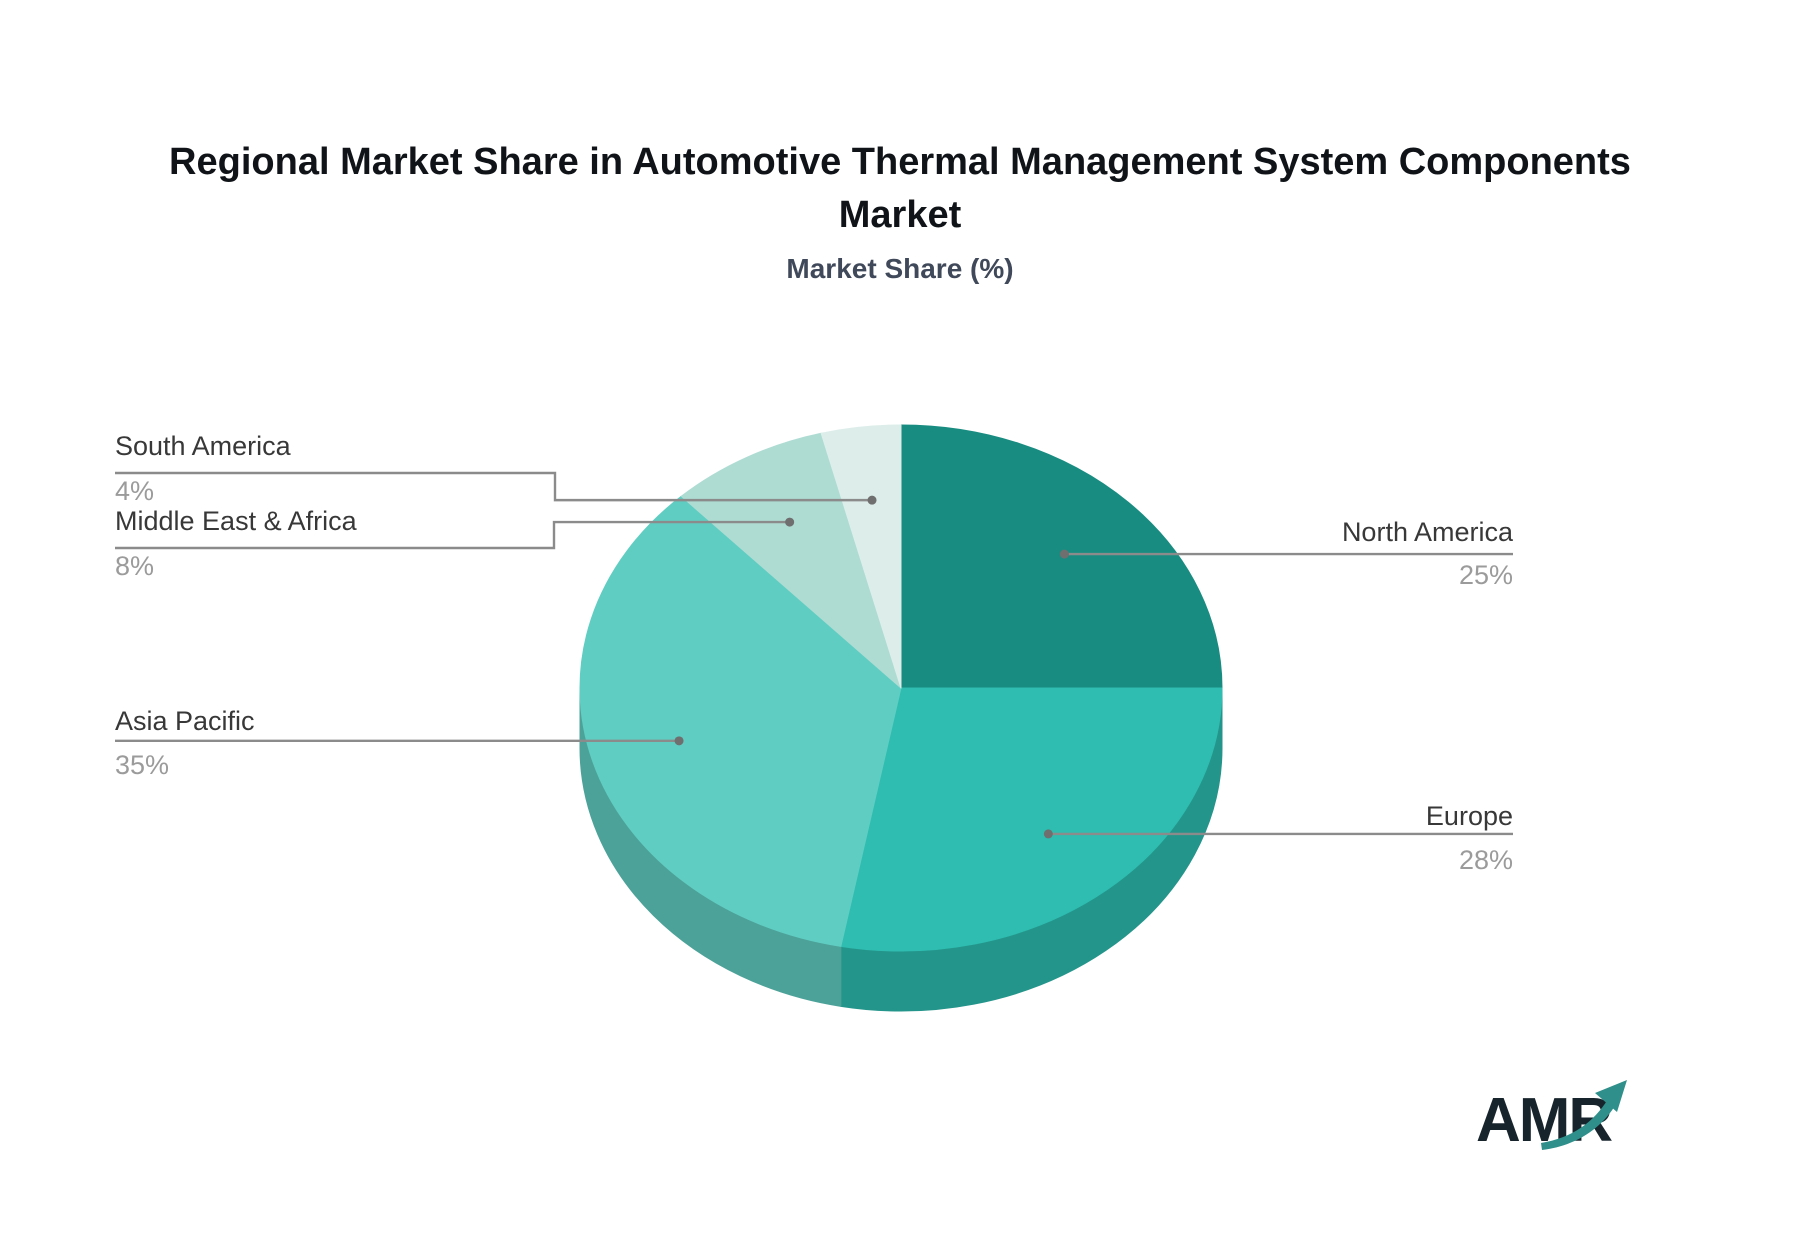  What do you see at coordinates (1427, 532) in the screenshot?
I see `slice-label-north-america: North America` at bounding box center [1427, 532].